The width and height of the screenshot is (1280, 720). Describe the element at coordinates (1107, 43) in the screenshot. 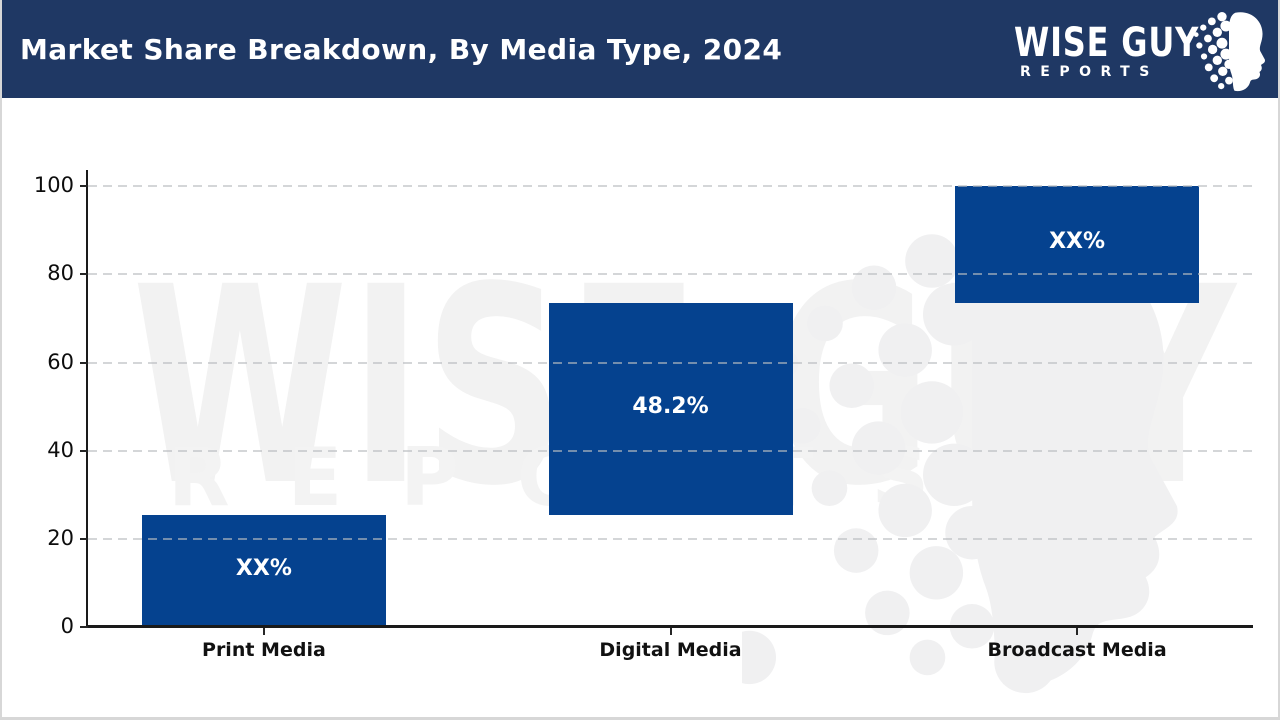

I see `logo-wordmark: WISE GUY` at that location.